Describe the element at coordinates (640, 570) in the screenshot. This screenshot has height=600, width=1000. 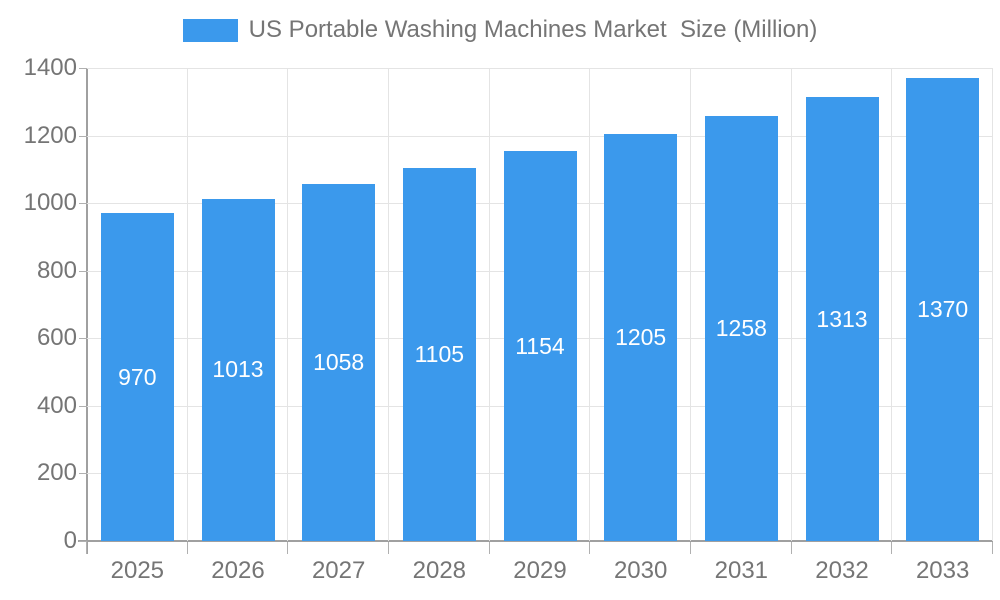
I see `x-axis-label: 2030` at that location.